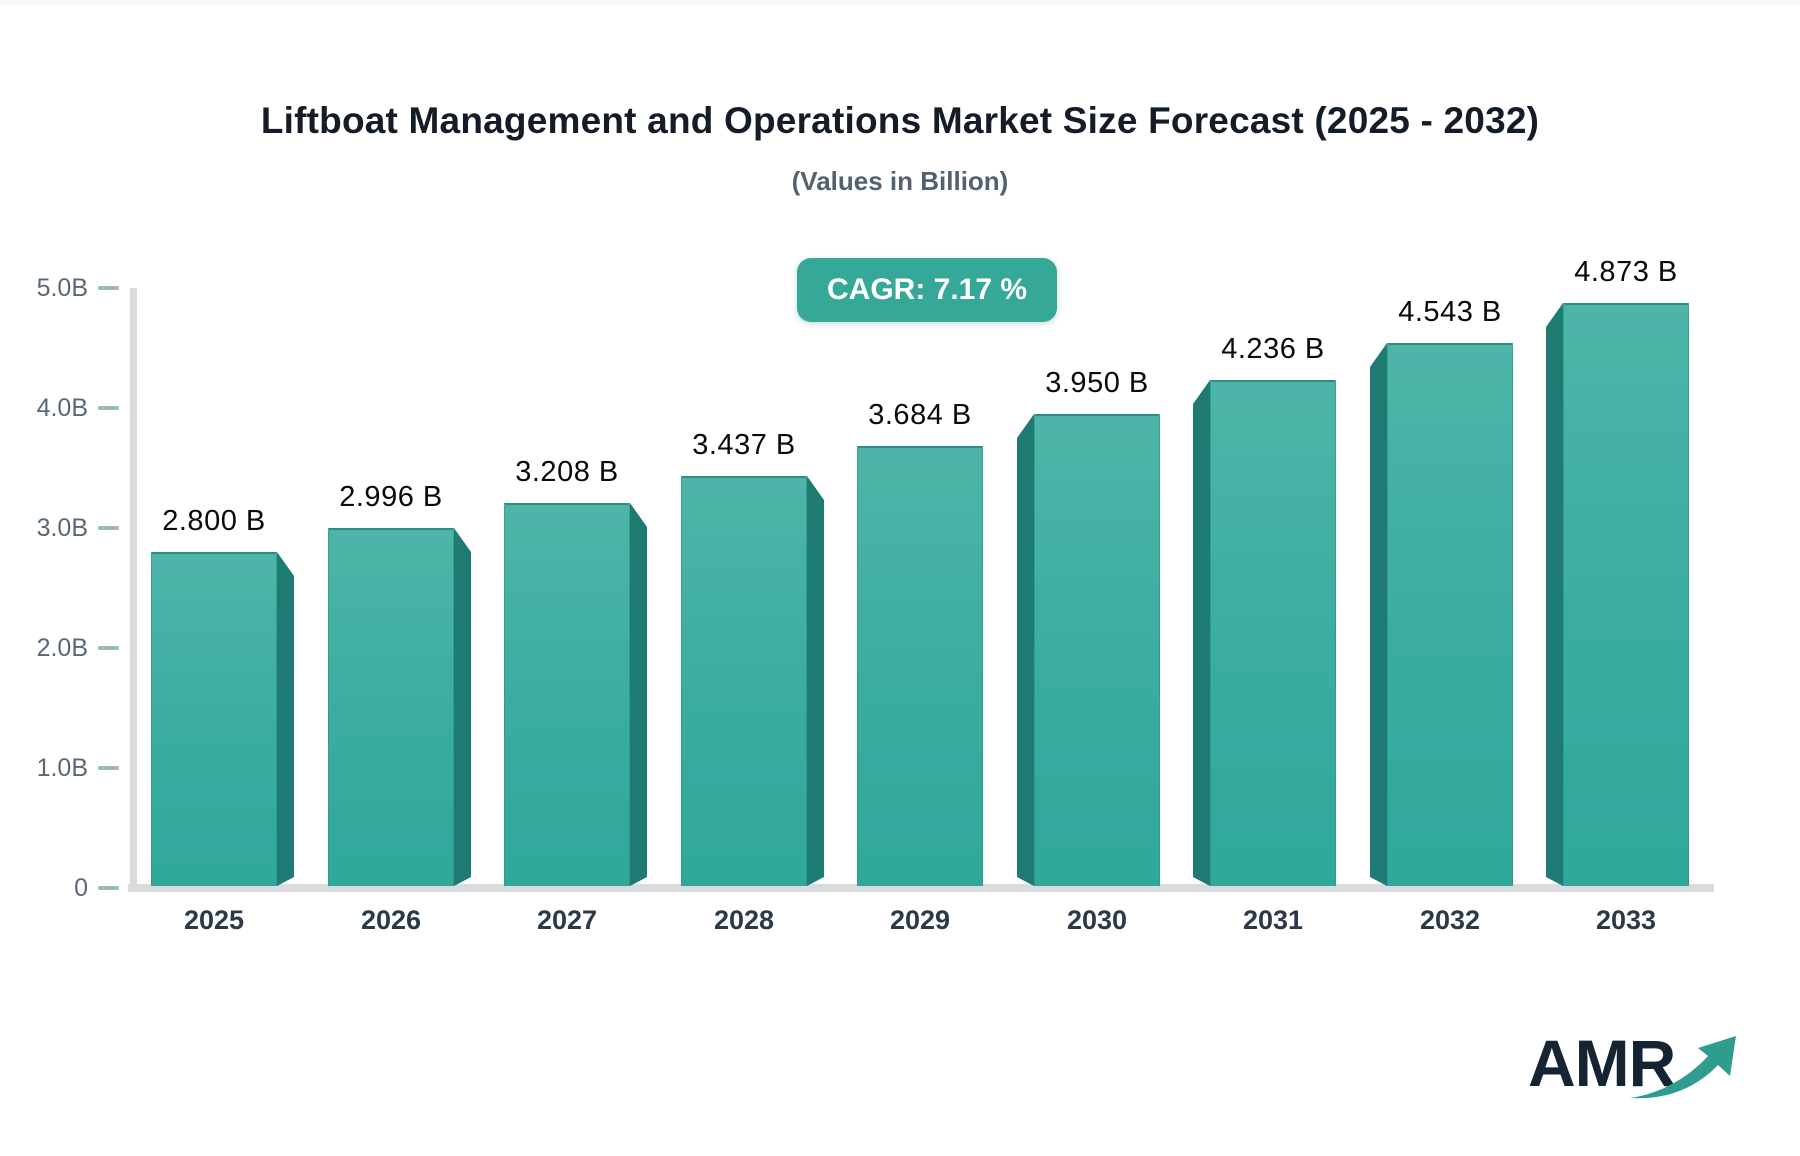 This screenshot has height=1156, width=1800. I want to click on bar-value-label: 4.873 B, so click(1626, 272).